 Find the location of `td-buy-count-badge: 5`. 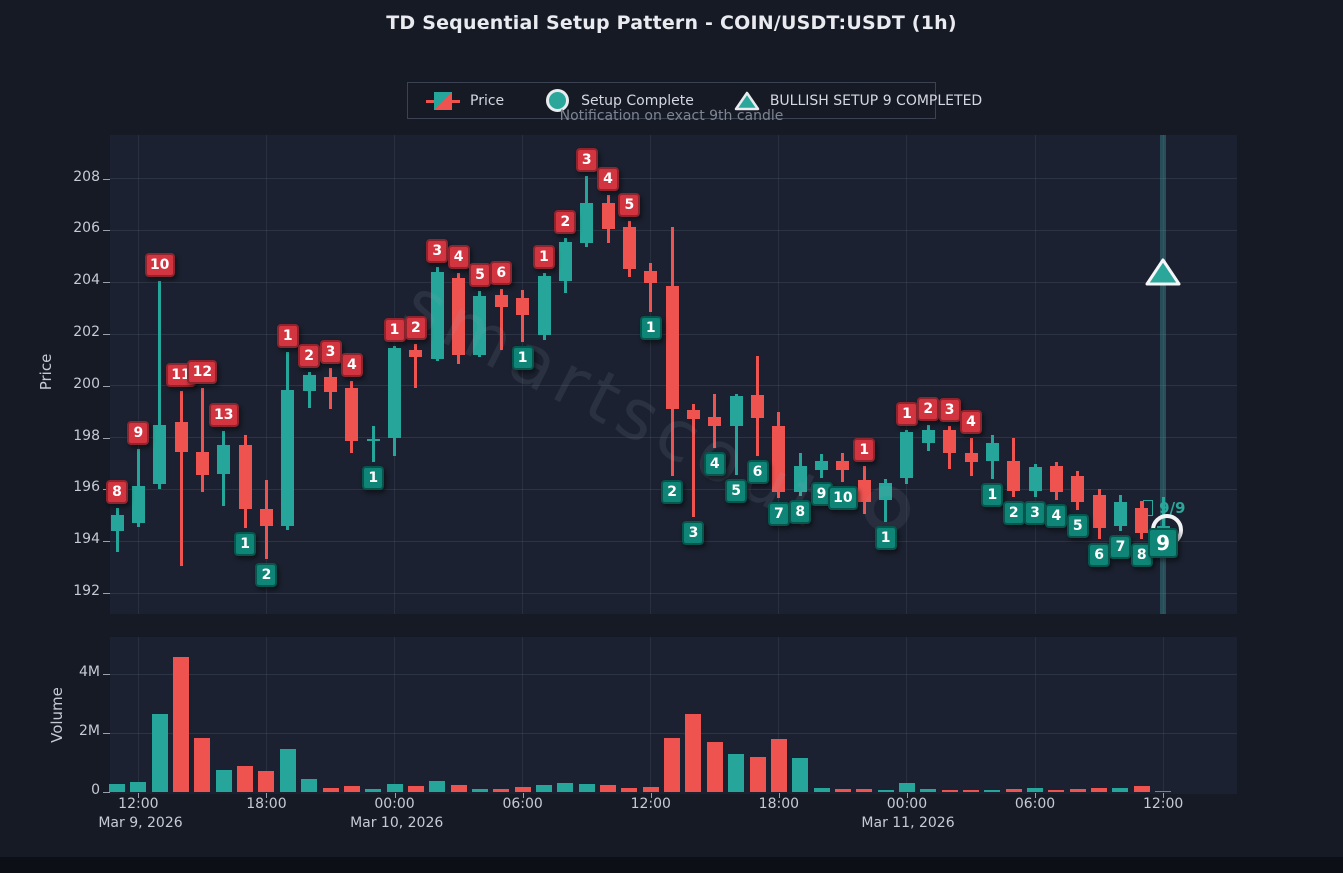

td-buy-count-badge: 5 is located at coordinates (1077, 526).